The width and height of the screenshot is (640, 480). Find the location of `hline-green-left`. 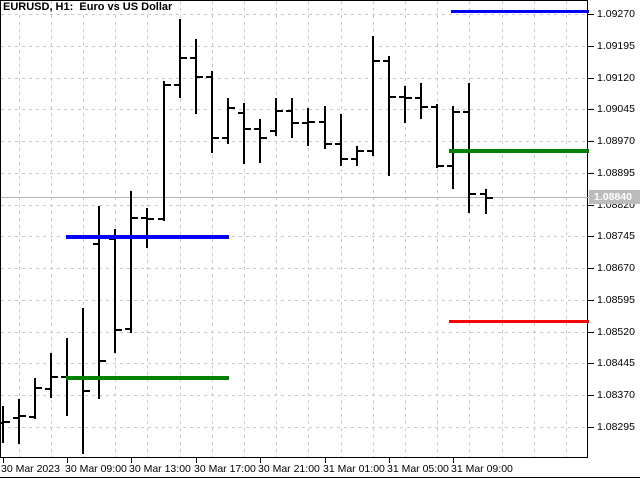

hline-green-left is located at coordinates (147, 378).